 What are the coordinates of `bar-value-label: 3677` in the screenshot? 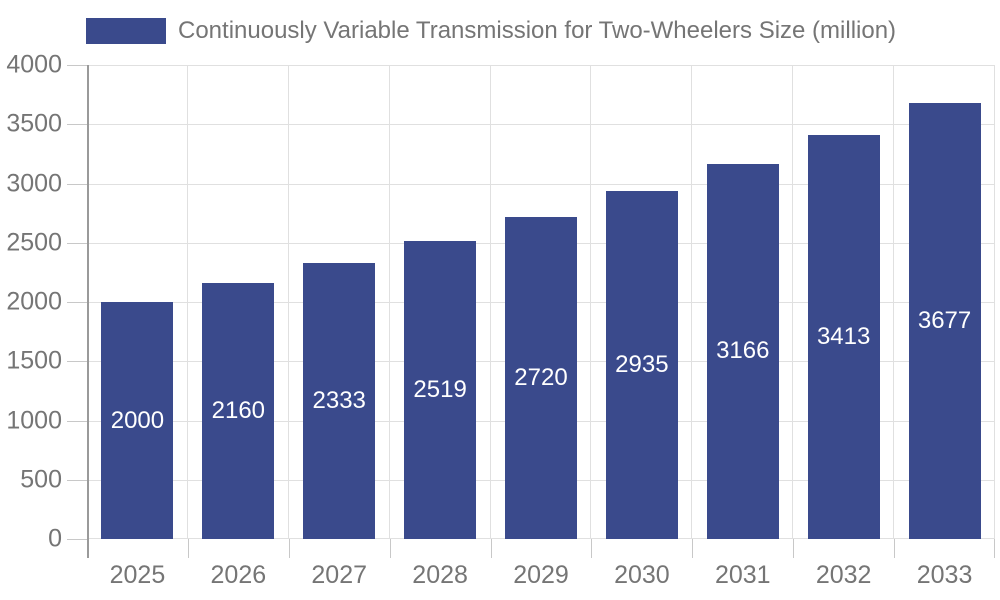 It's located at (944, 321).